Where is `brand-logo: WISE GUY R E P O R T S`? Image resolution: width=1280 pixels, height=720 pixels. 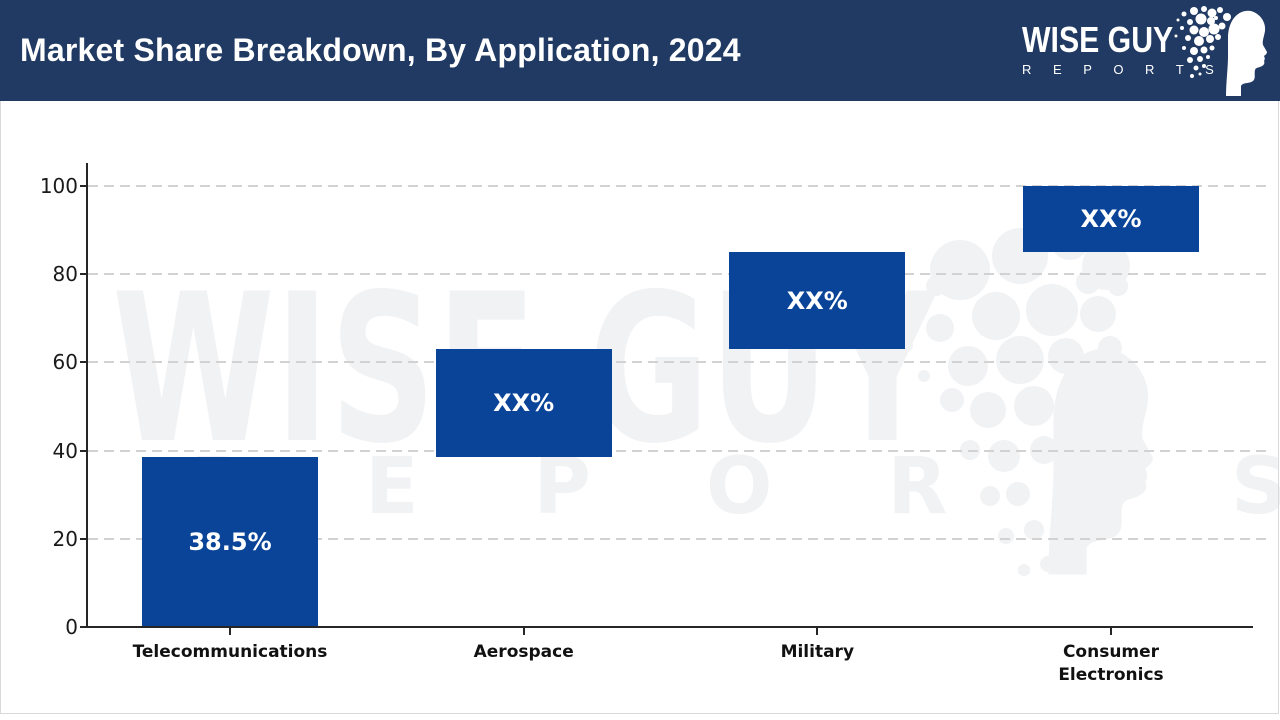
brand-logo: WISE GUY R E P O R T S is located at coordinates (1147, 51).